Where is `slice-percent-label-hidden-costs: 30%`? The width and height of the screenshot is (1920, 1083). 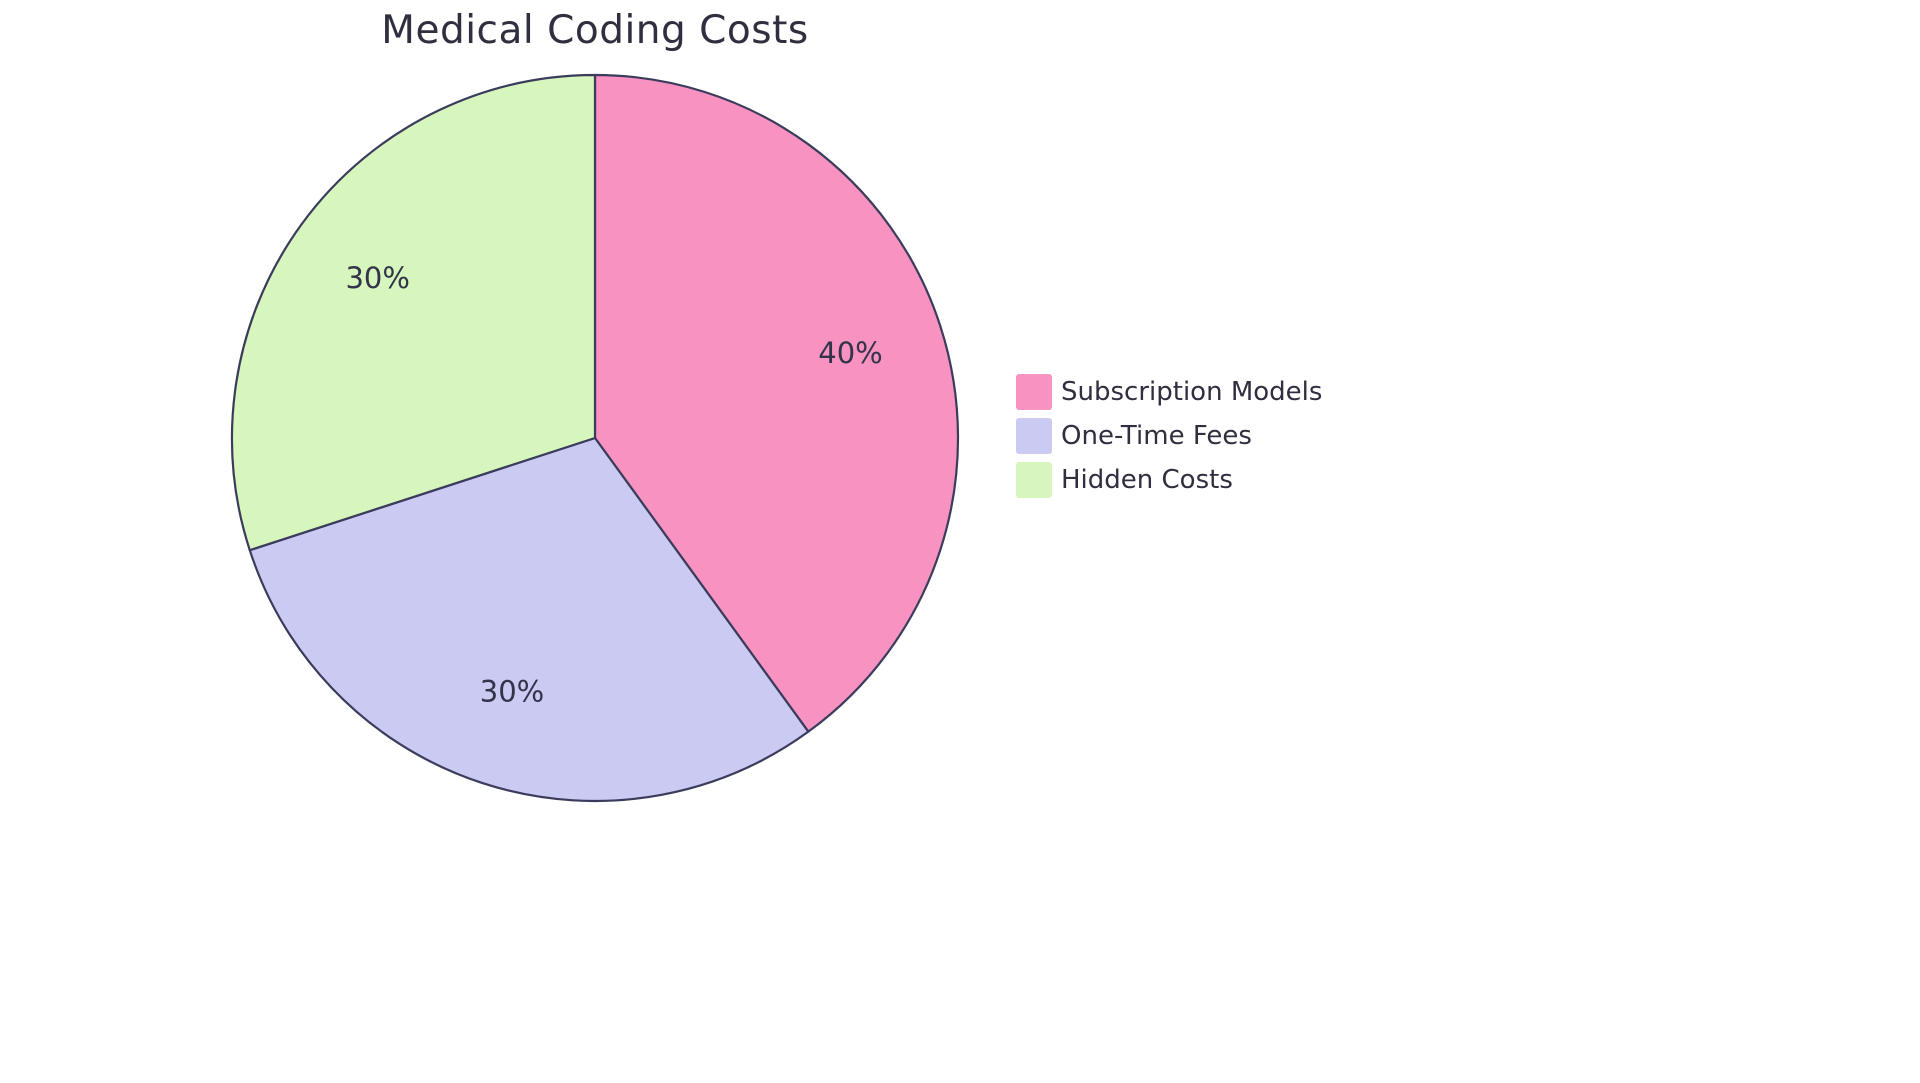 slice-percent-label-hidden-costs: 30% is located at coordinates (377, 278).